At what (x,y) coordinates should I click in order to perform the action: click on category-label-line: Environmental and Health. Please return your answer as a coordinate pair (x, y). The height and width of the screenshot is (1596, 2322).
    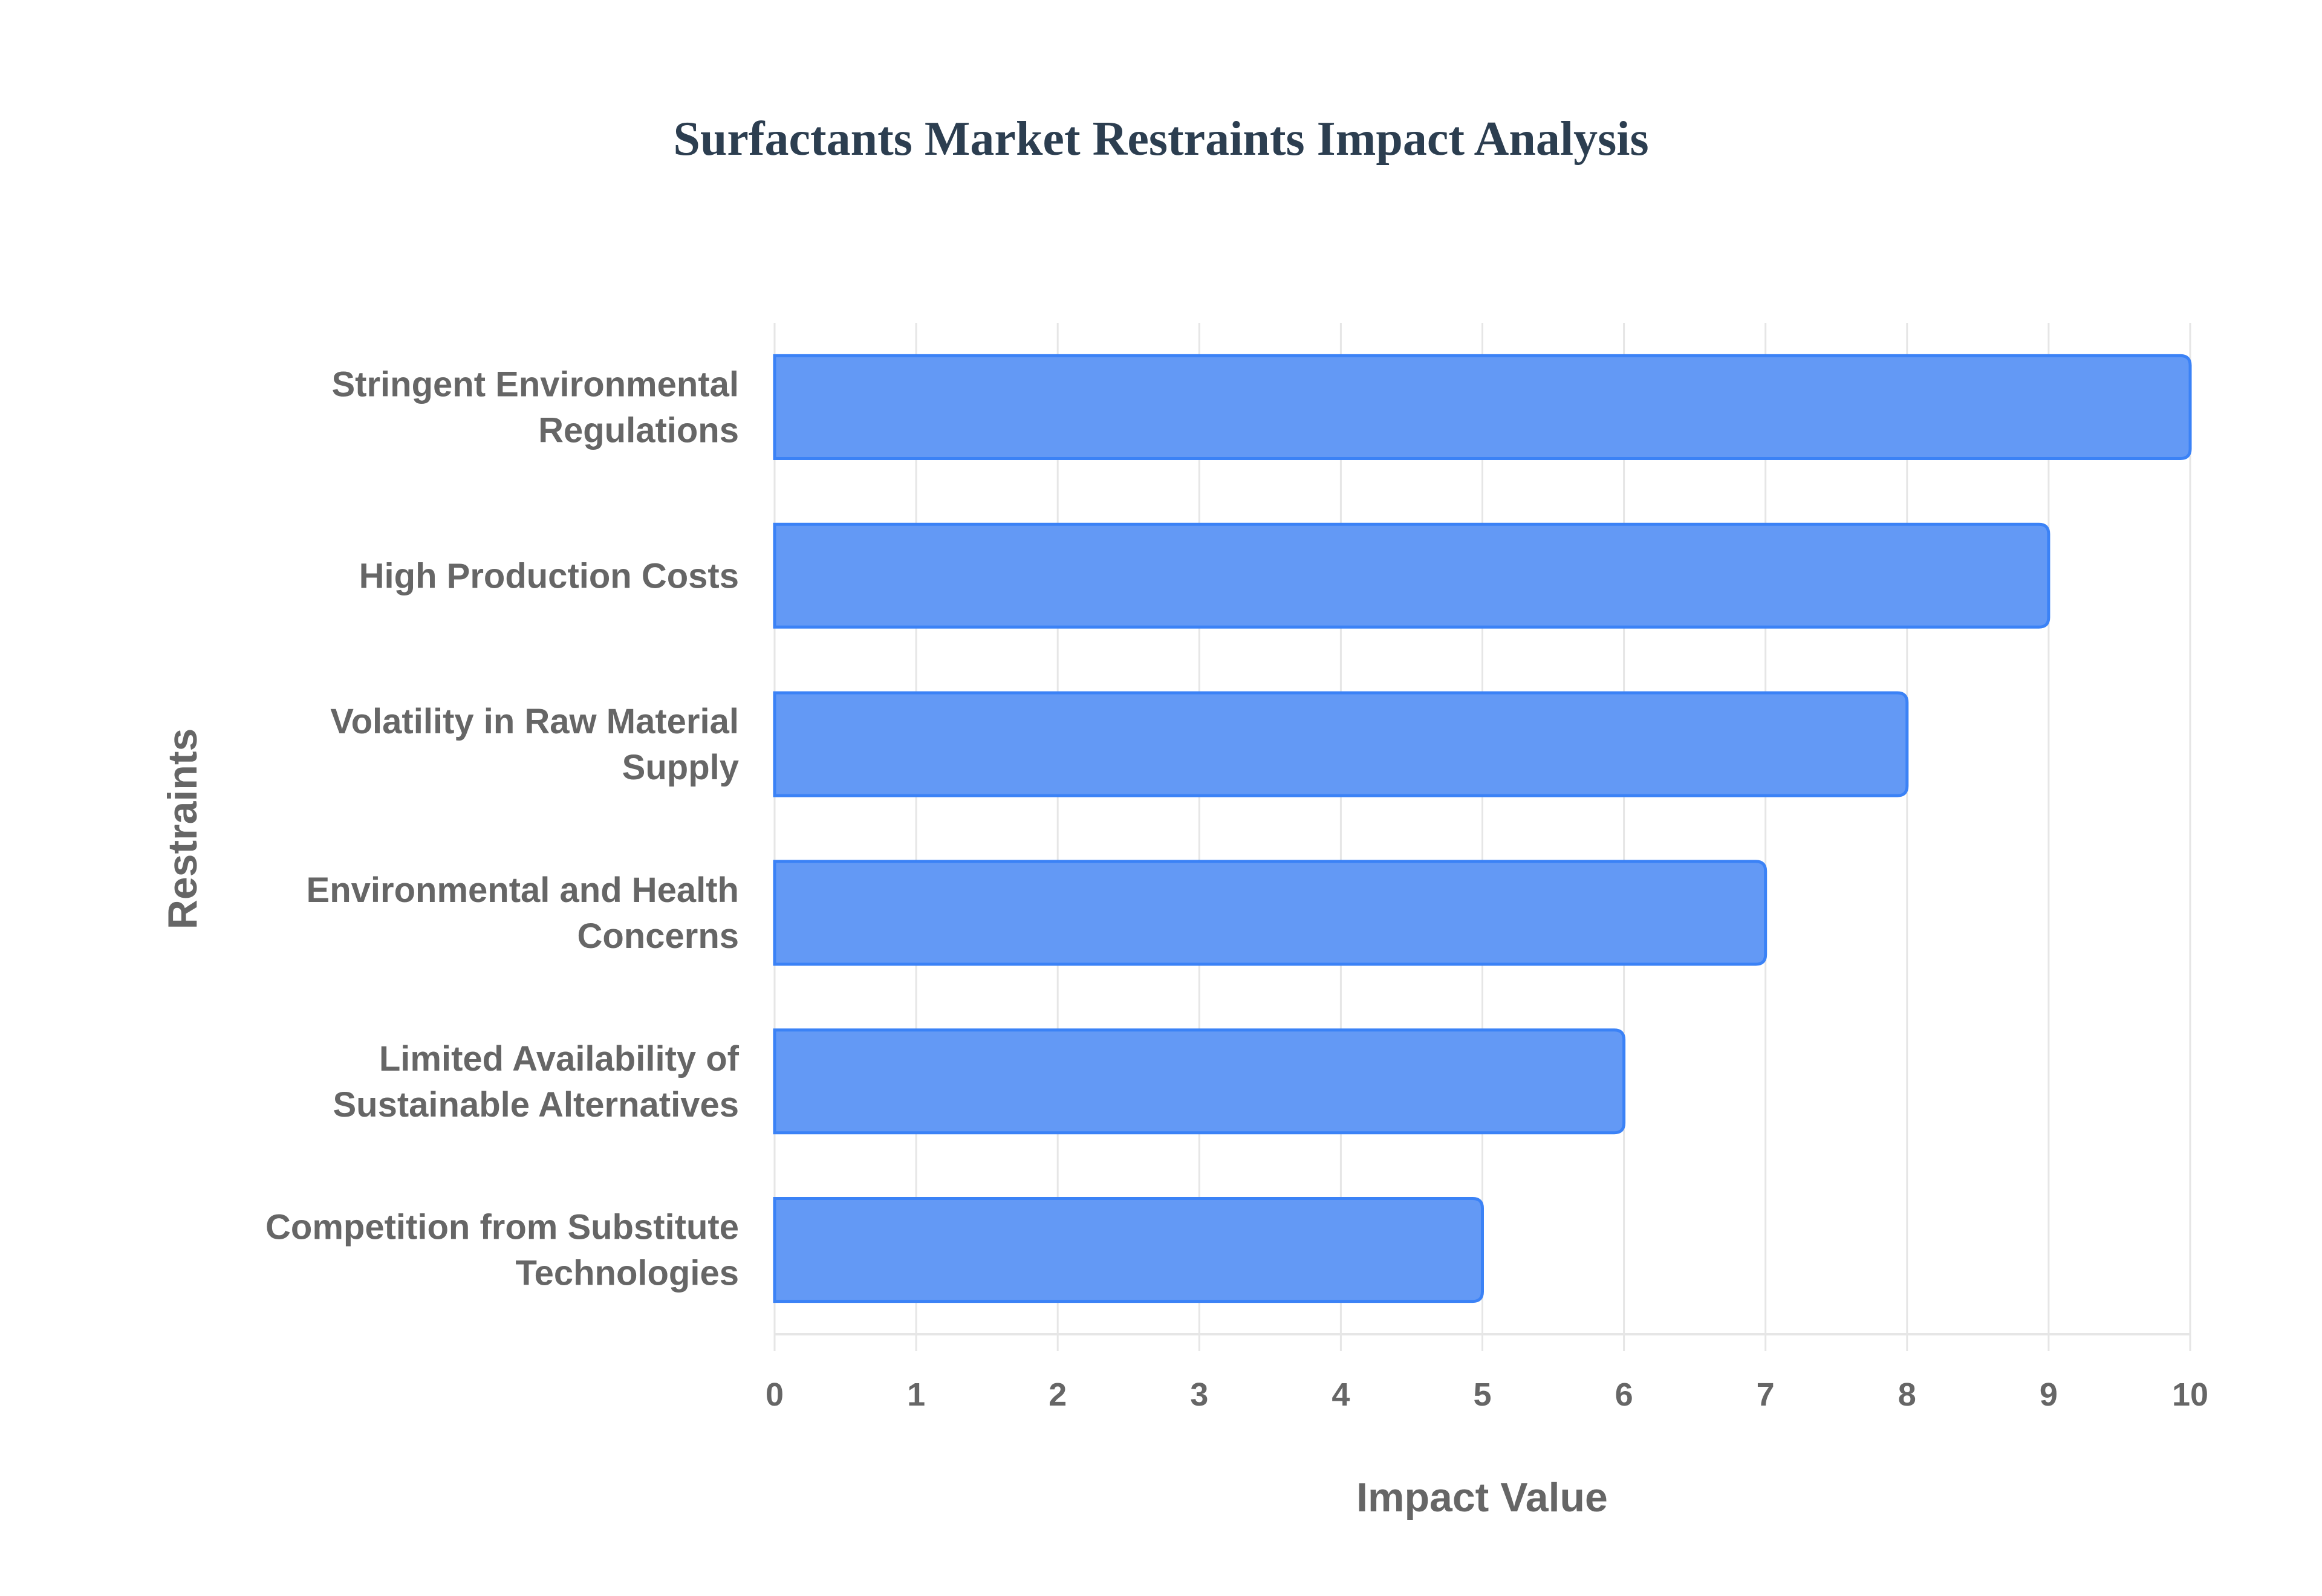
    Looking at the image, I should click on (523, 890).